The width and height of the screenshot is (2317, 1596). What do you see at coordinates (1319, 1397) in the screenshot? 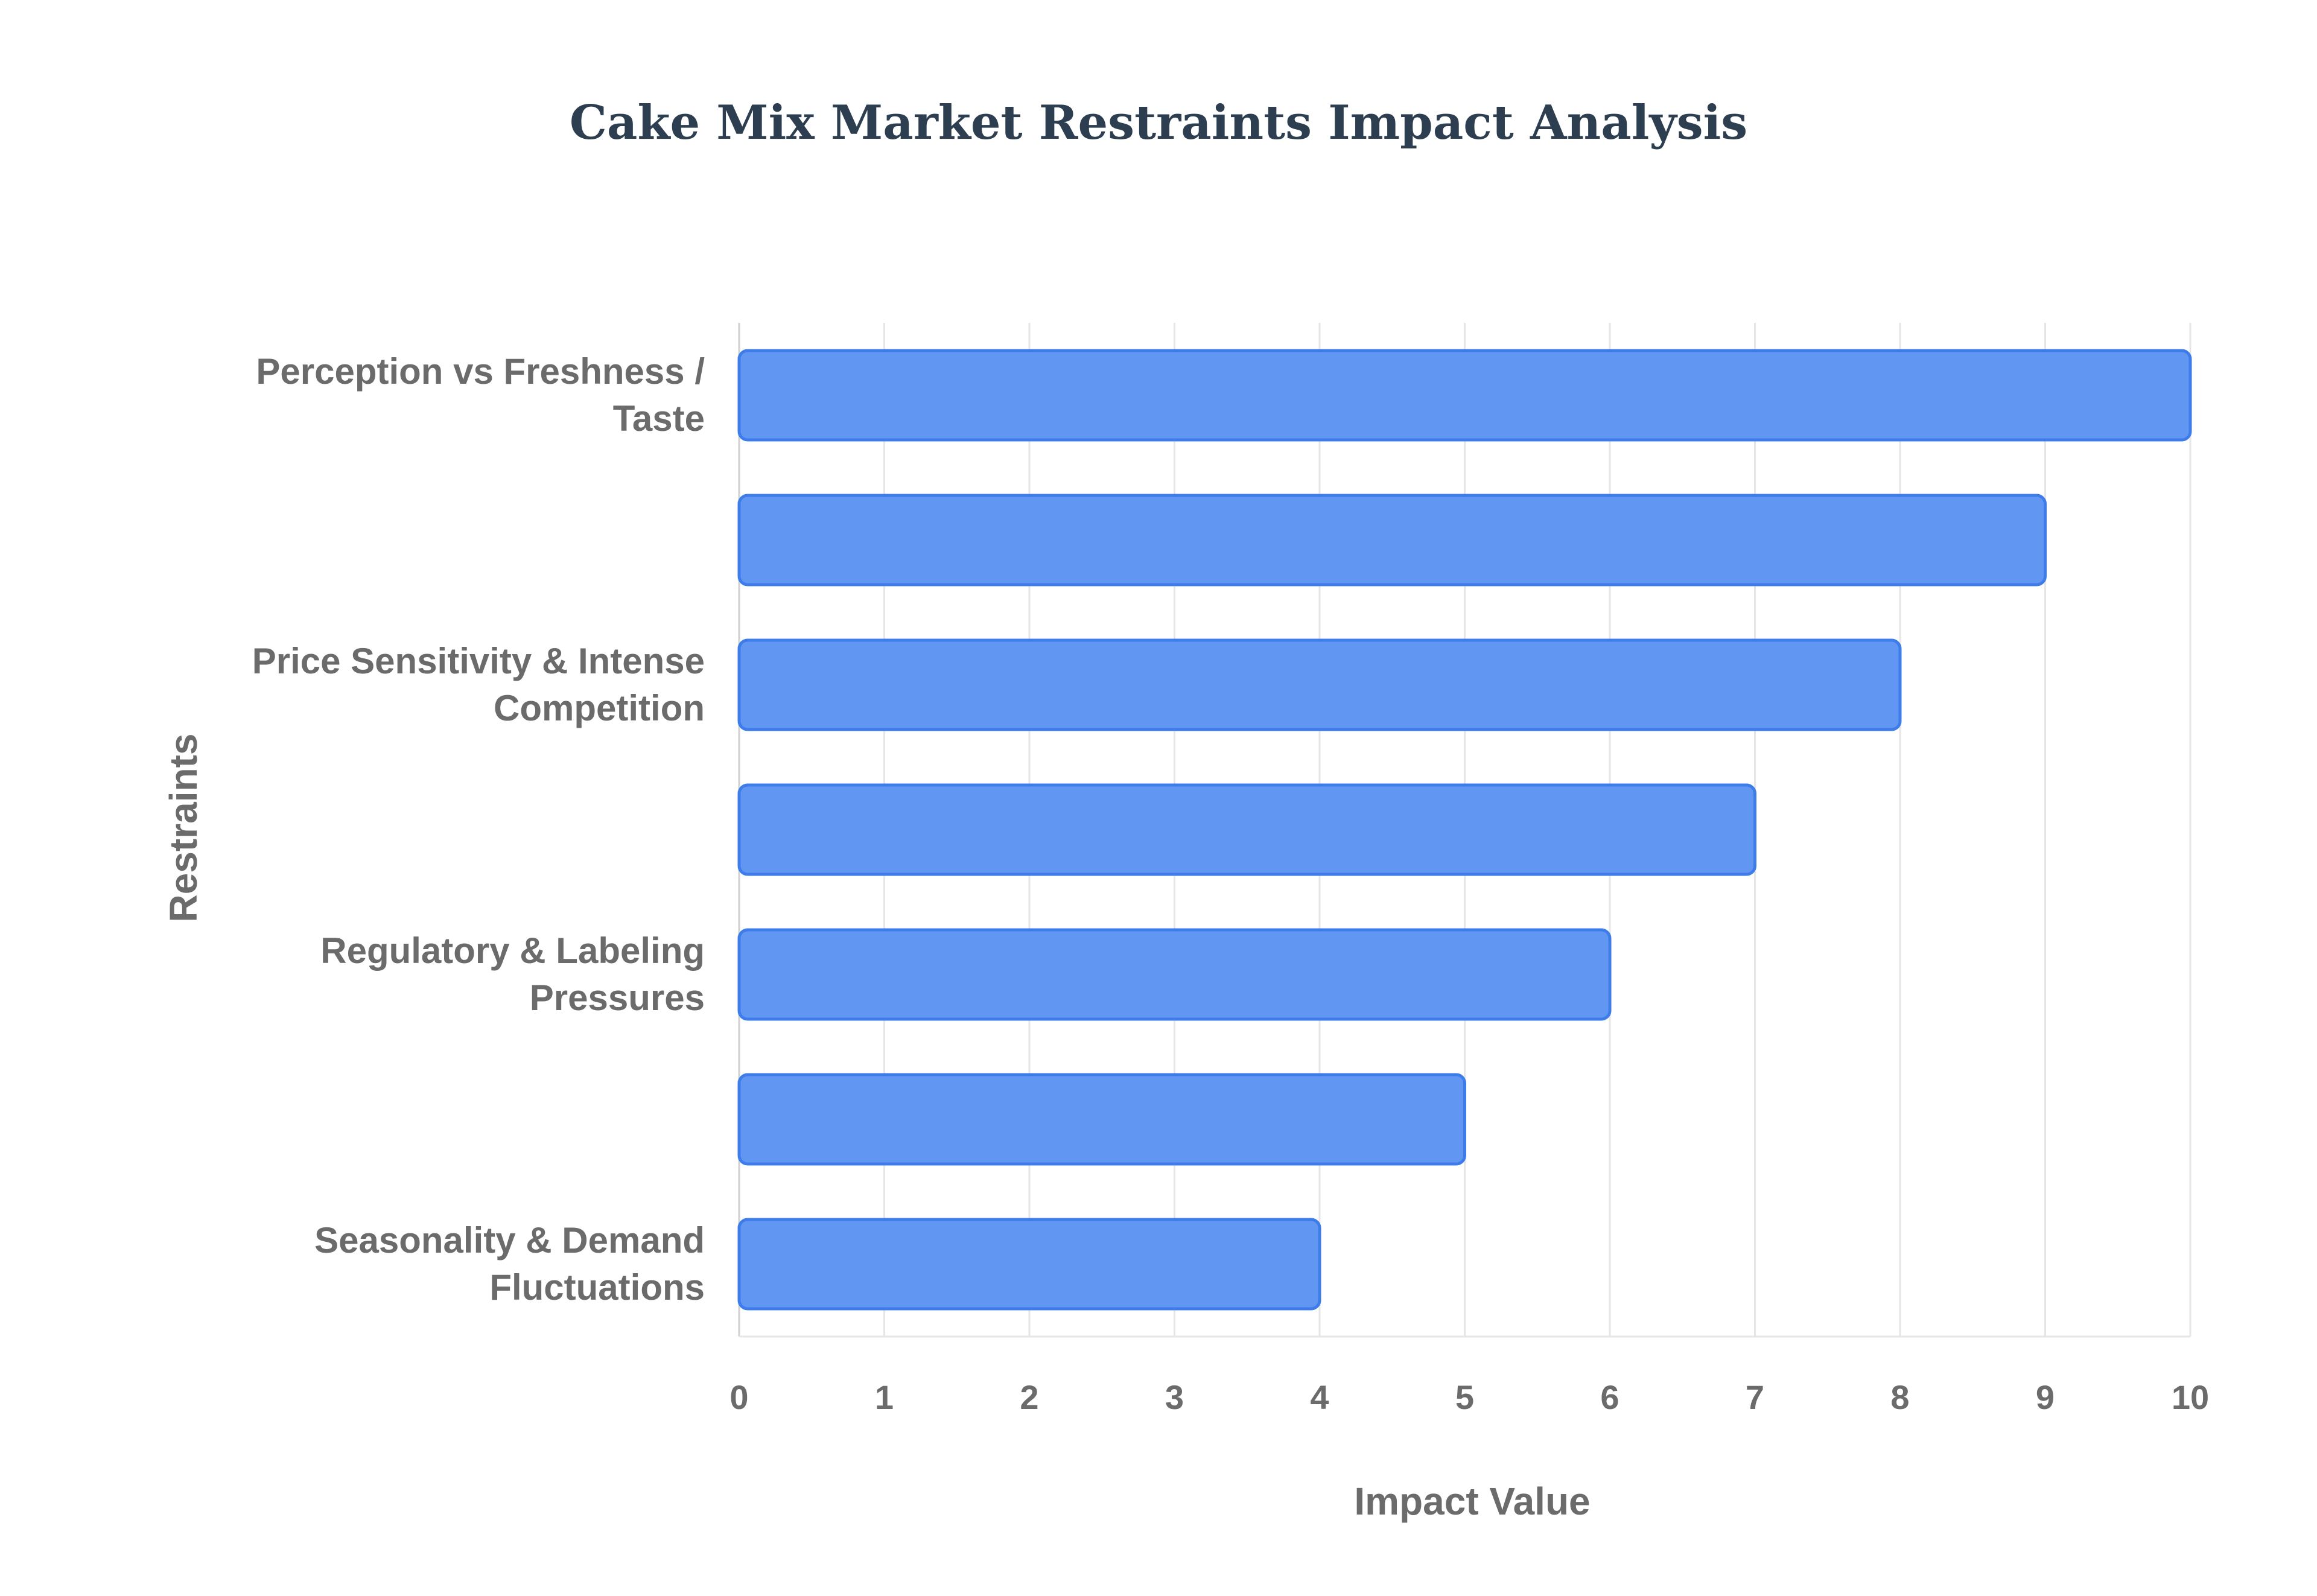
I see `x-tick-label: 4` at bounding box center [1319, 1397].